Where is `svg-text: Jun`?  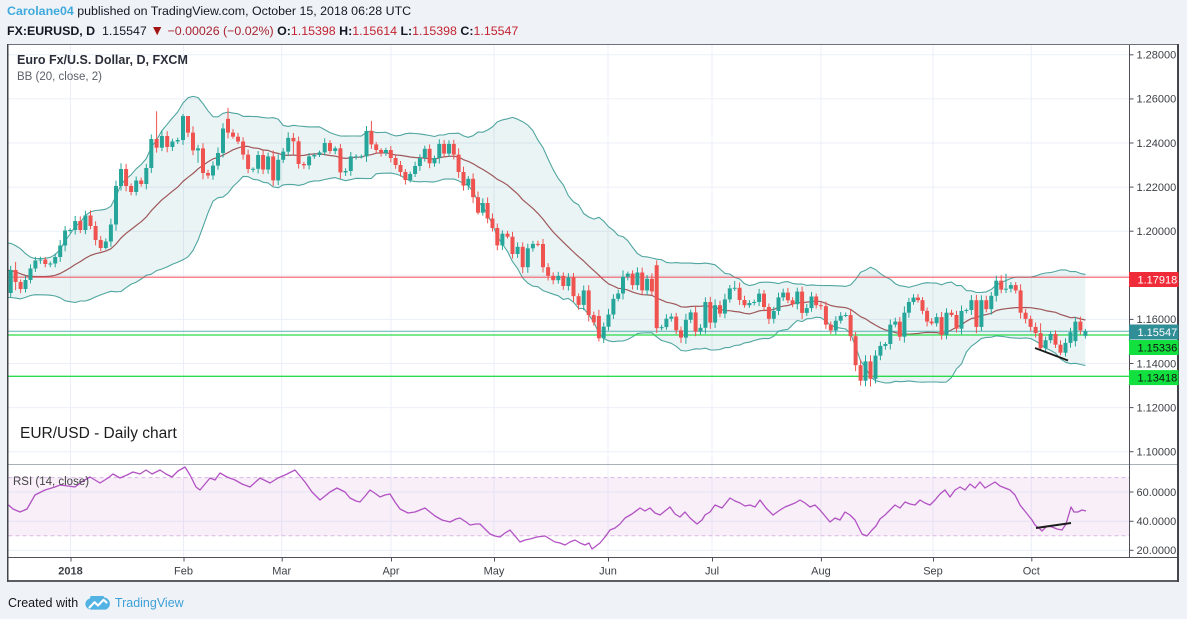
svg-text: Jun is located at coordinates (608, 572).